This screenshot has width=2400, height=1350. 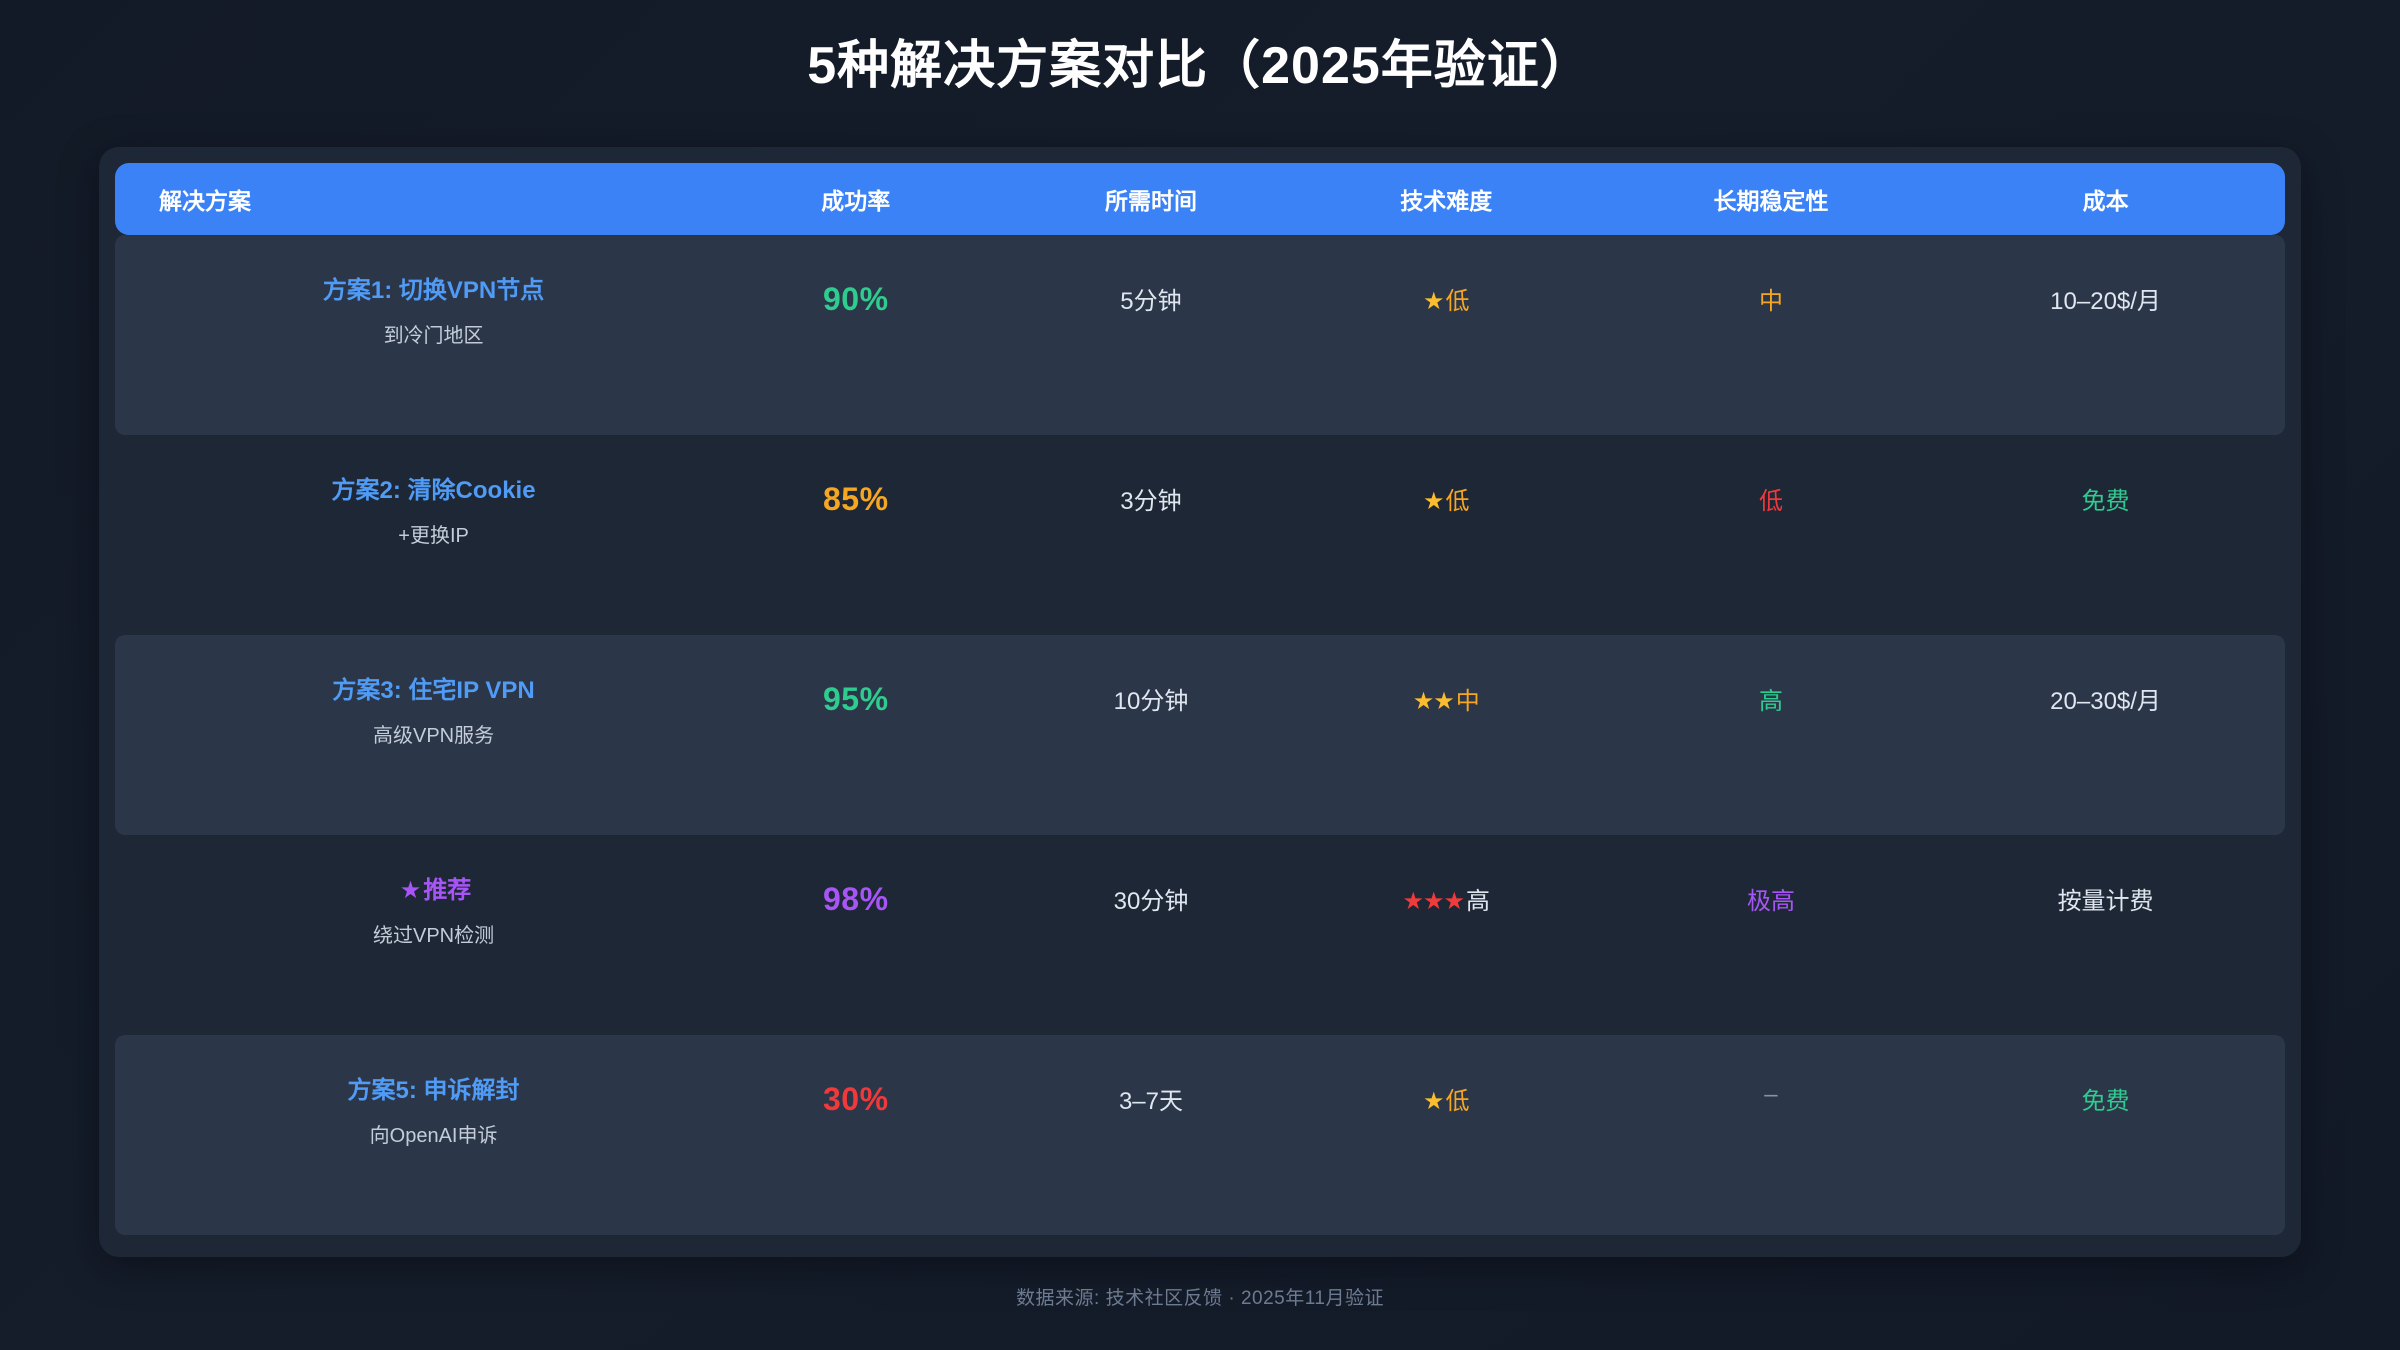 I want to click on solution-name: ★推荐, so click(x=433, y=891).